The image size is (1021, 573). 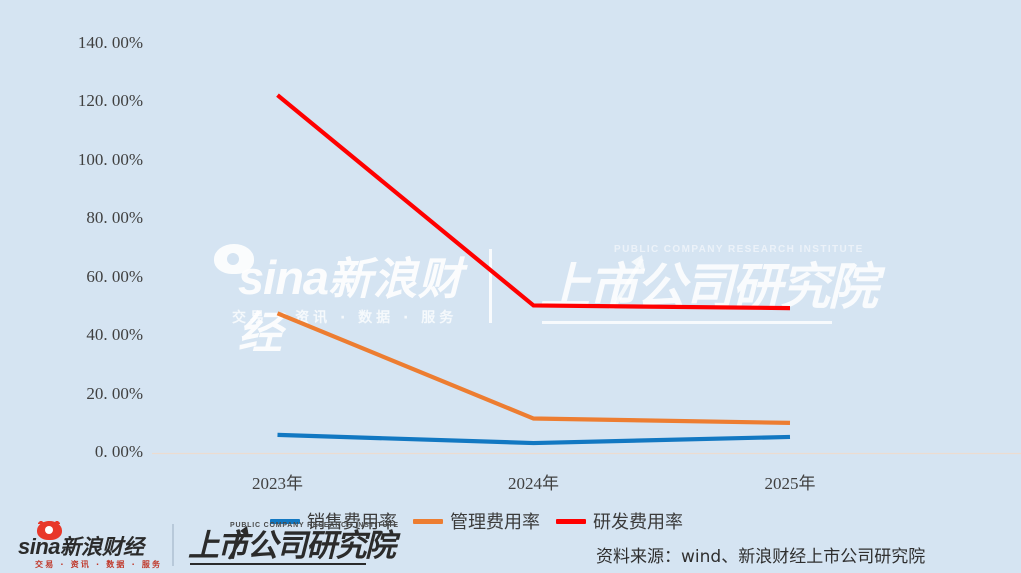 I want to click on y-axis-tick-label: 140. 00%, so click(x=110, y=42).